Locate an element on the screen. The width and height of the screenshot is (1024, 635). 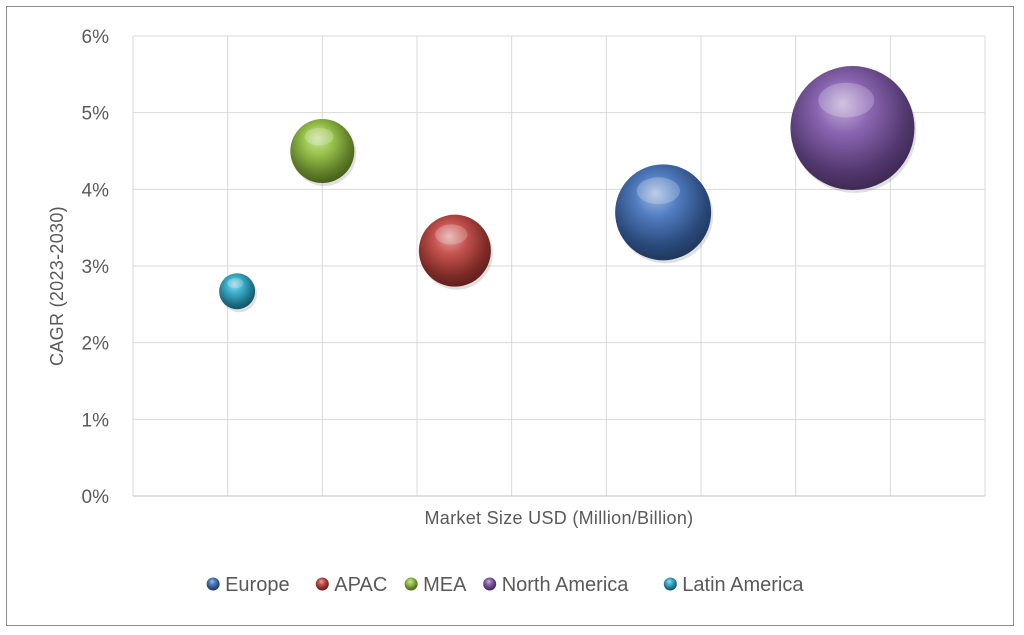
legend-item-north-america: North America is located at coordinates (556, 585).